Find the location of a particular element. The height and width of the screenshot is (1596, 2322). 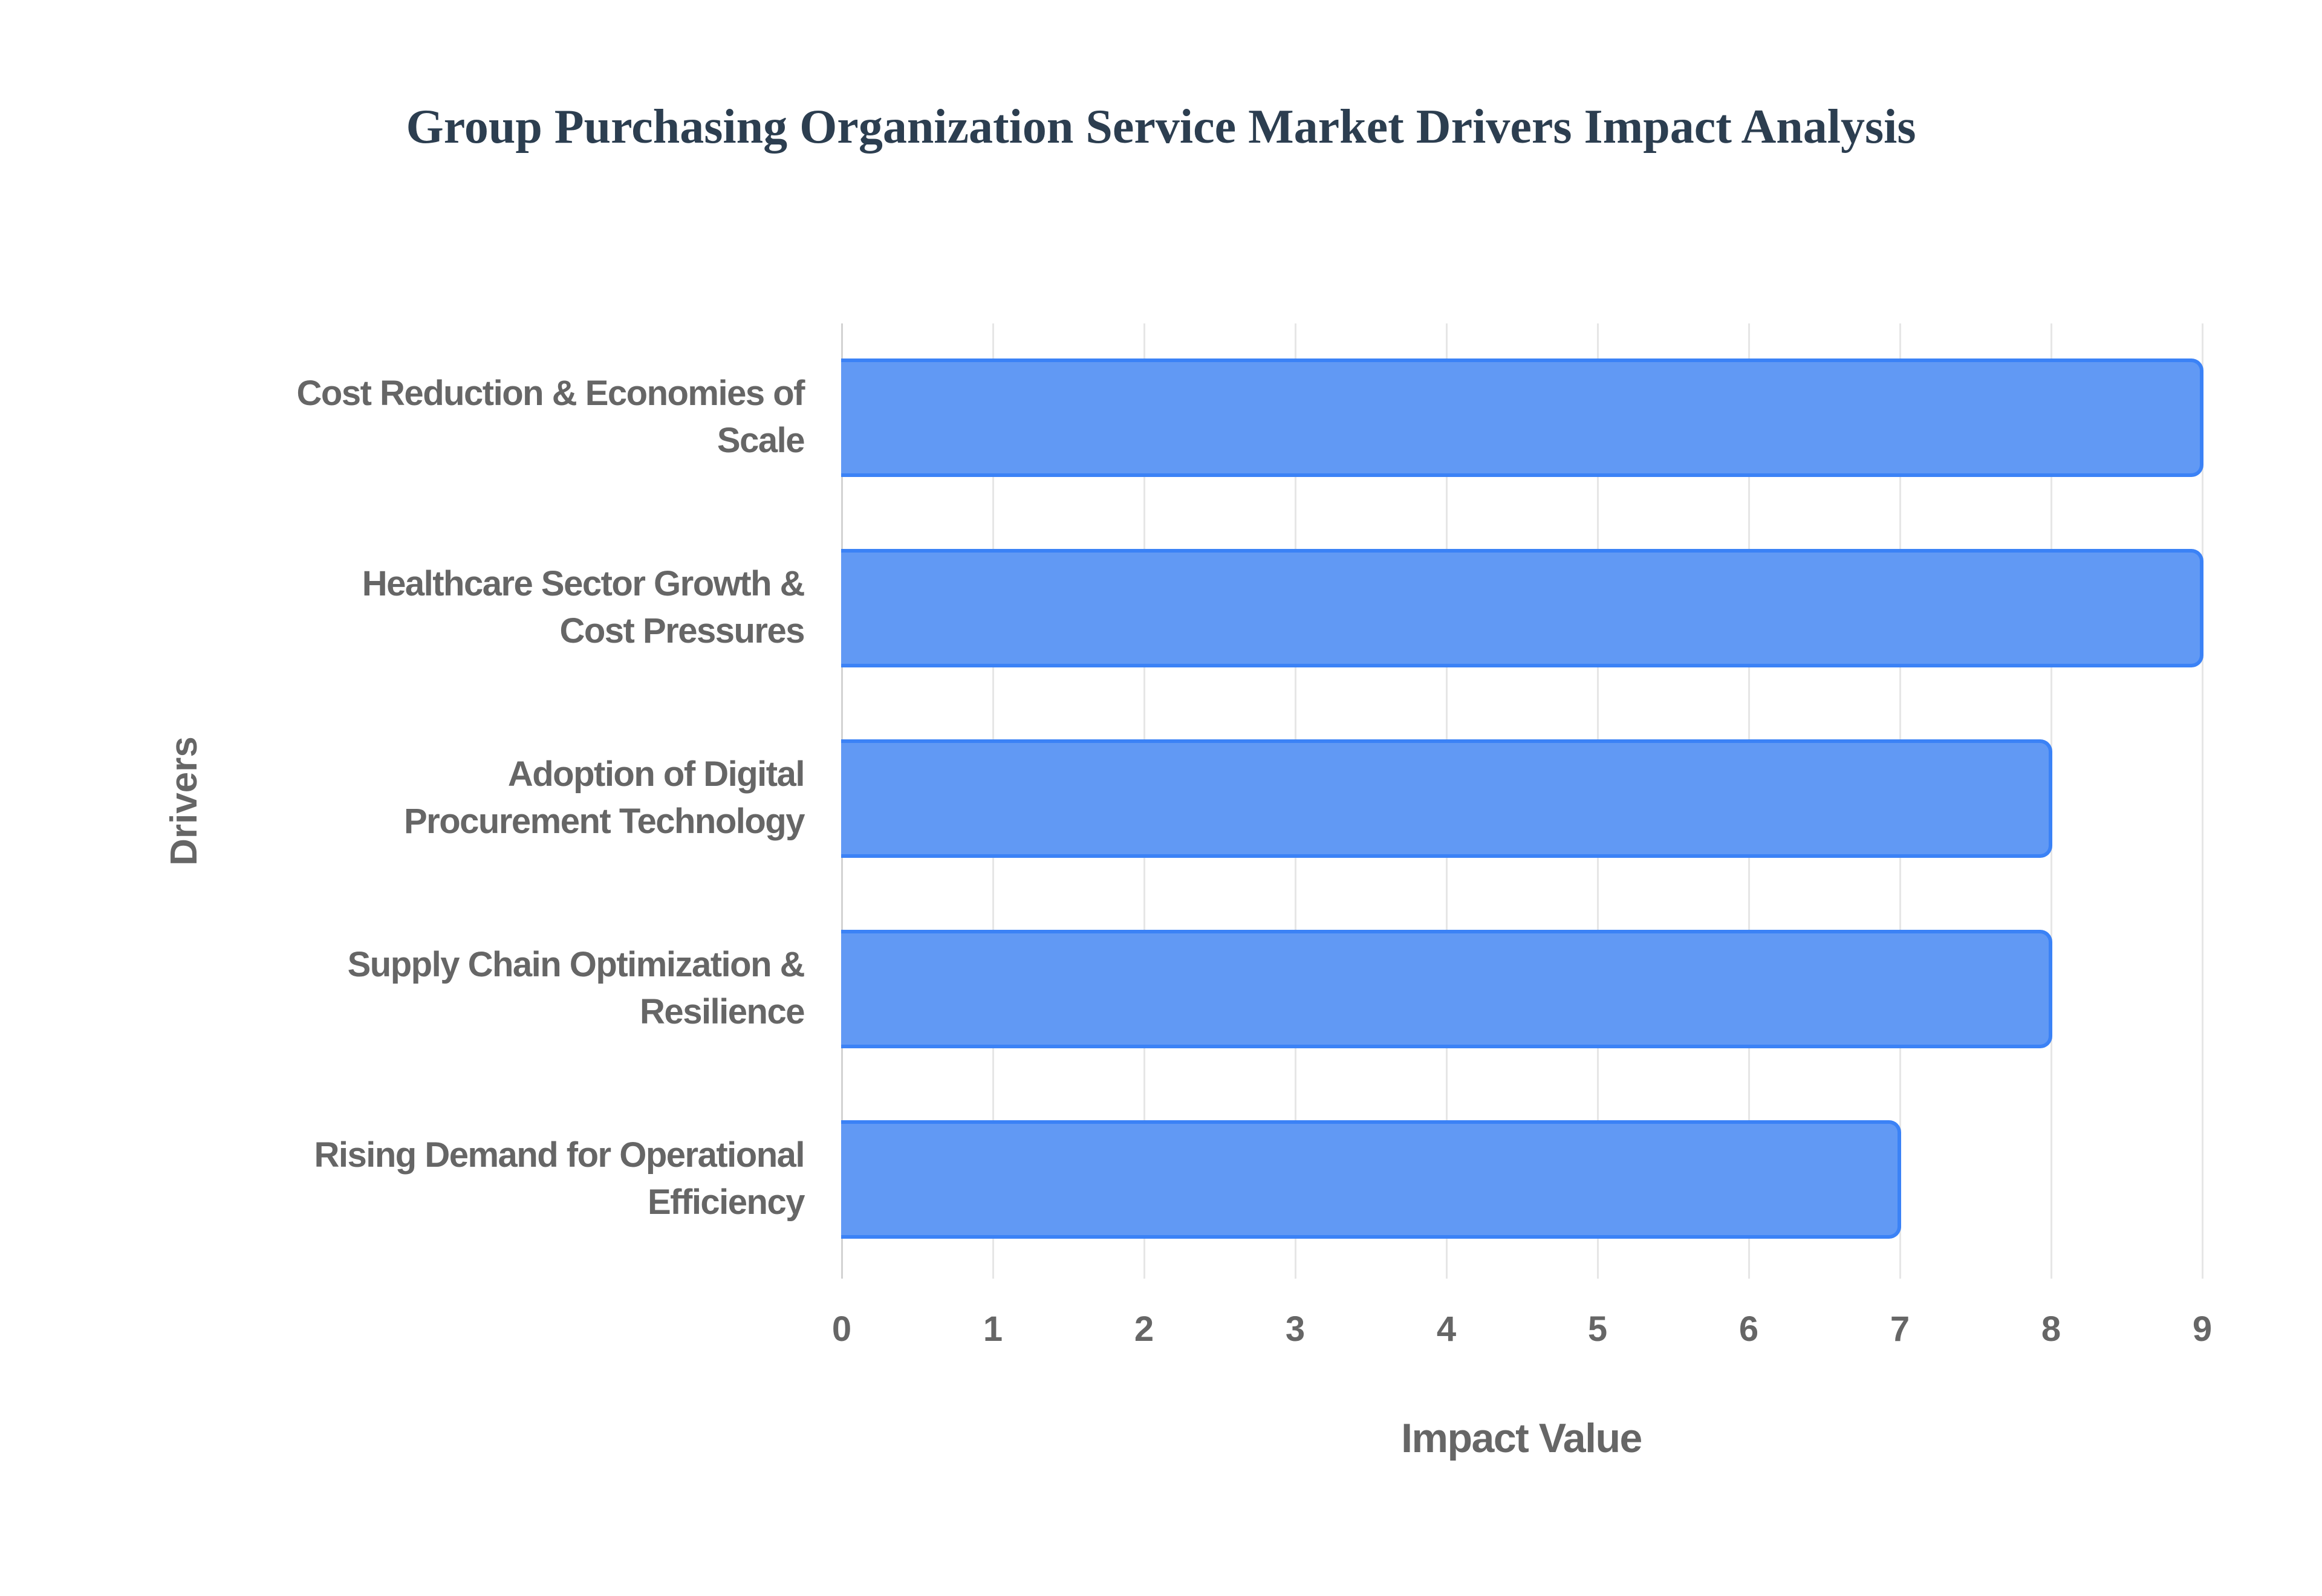

category-label: Rising Demand for Operational Efficiency is located at coordinates (472, 1179).